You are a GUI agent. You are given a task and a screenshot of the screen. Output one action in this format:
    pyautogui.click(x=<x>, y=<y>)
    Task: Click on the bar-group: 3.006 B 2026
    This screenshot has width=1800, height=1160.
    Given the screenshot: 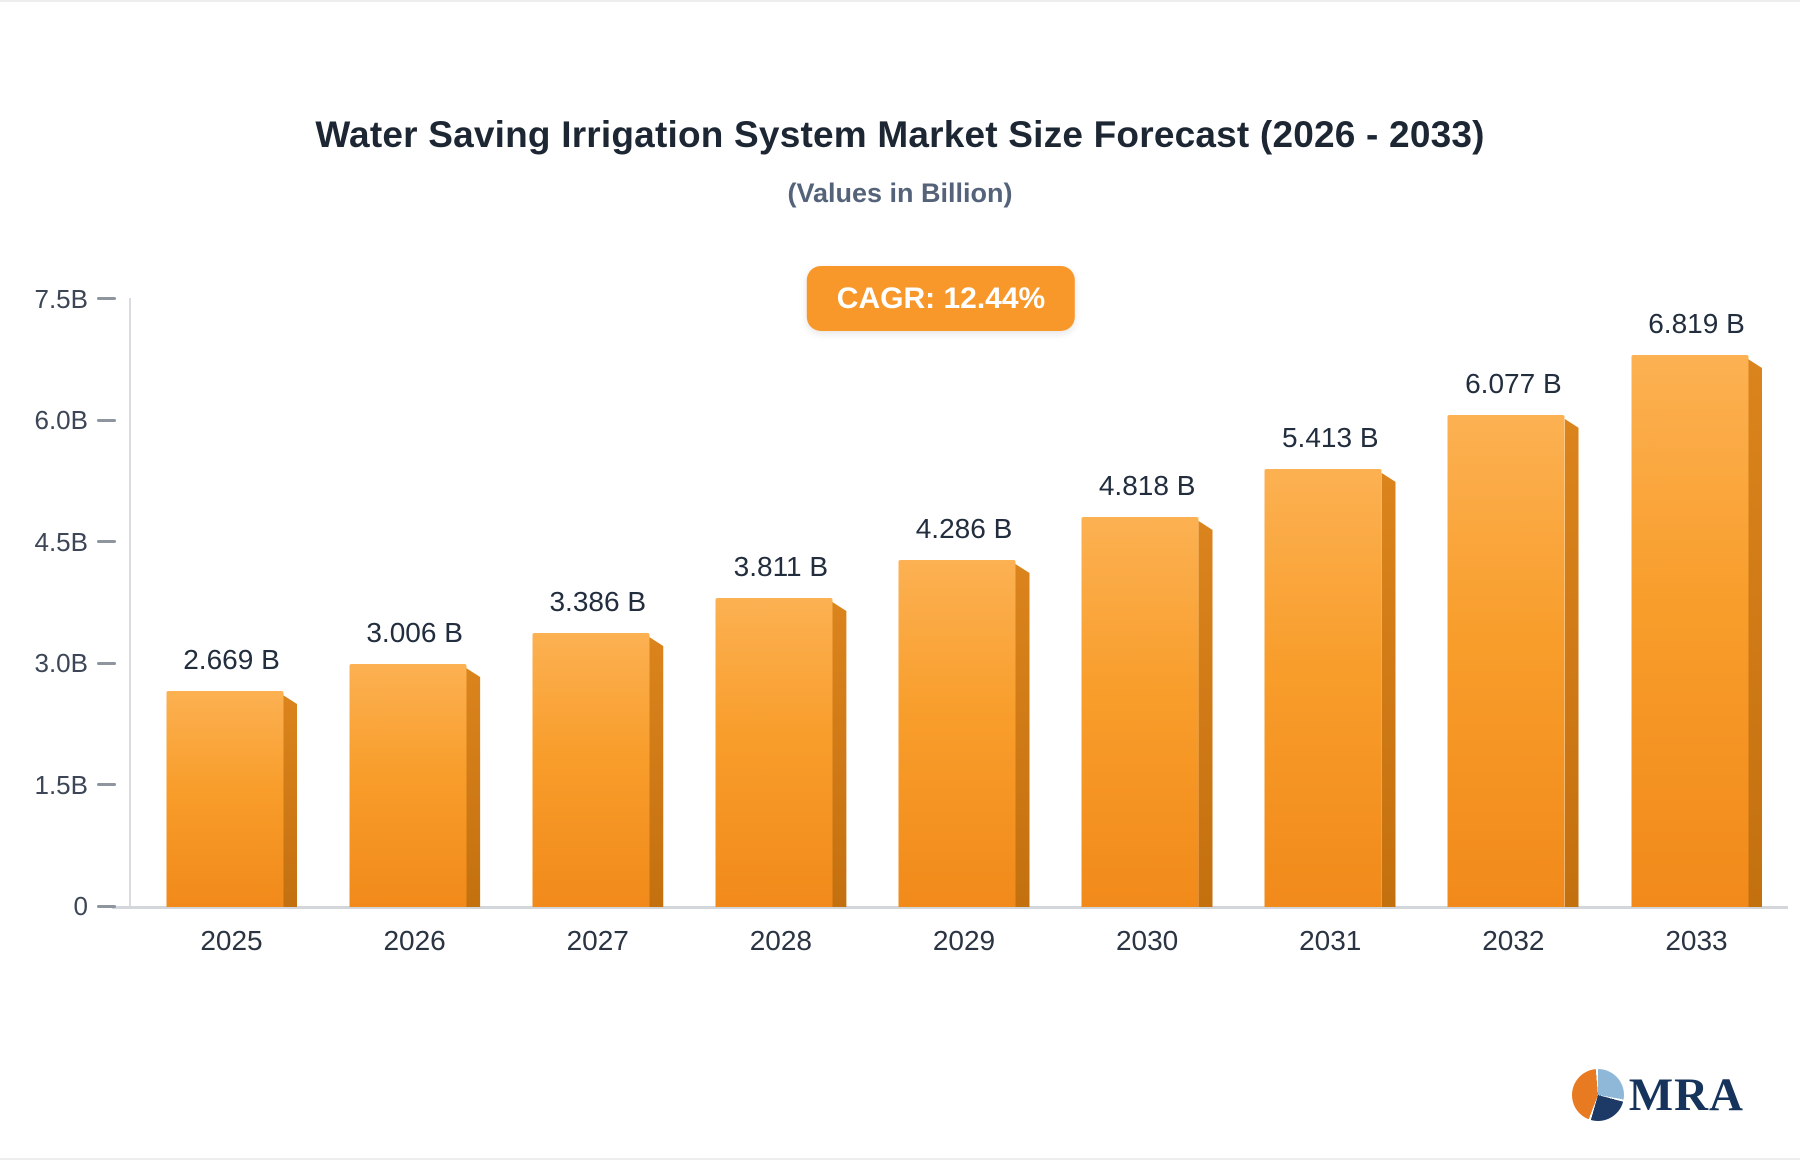 What is the action you would take?
    pyautogui.click(x=414, y=627)
    